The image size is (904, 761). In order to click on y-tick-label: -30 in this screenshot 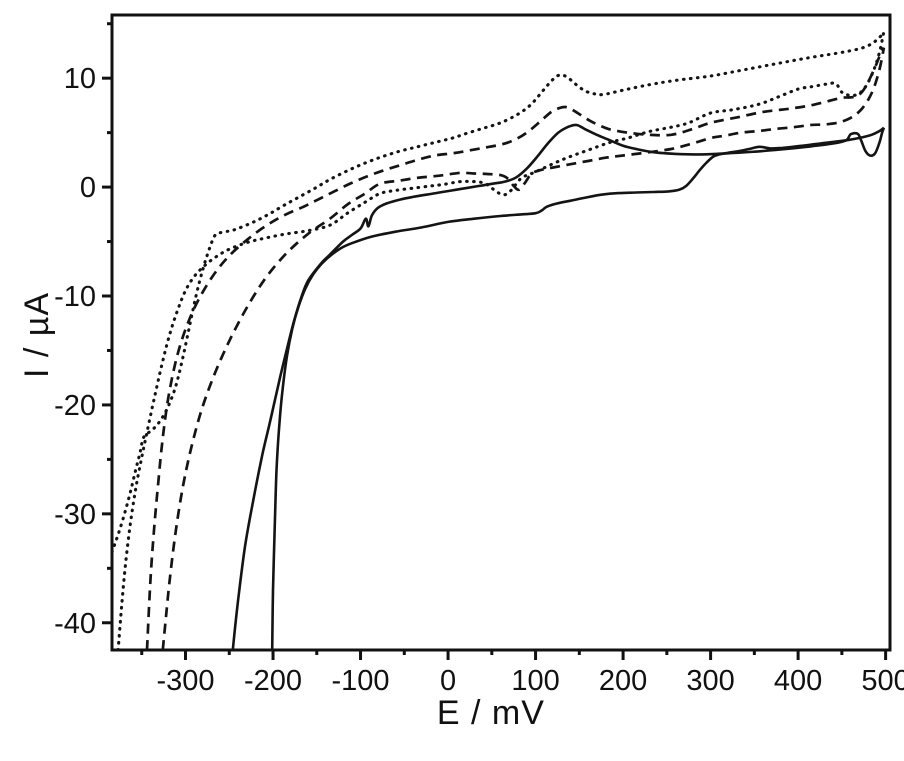, I will do `click(75, 515)`.